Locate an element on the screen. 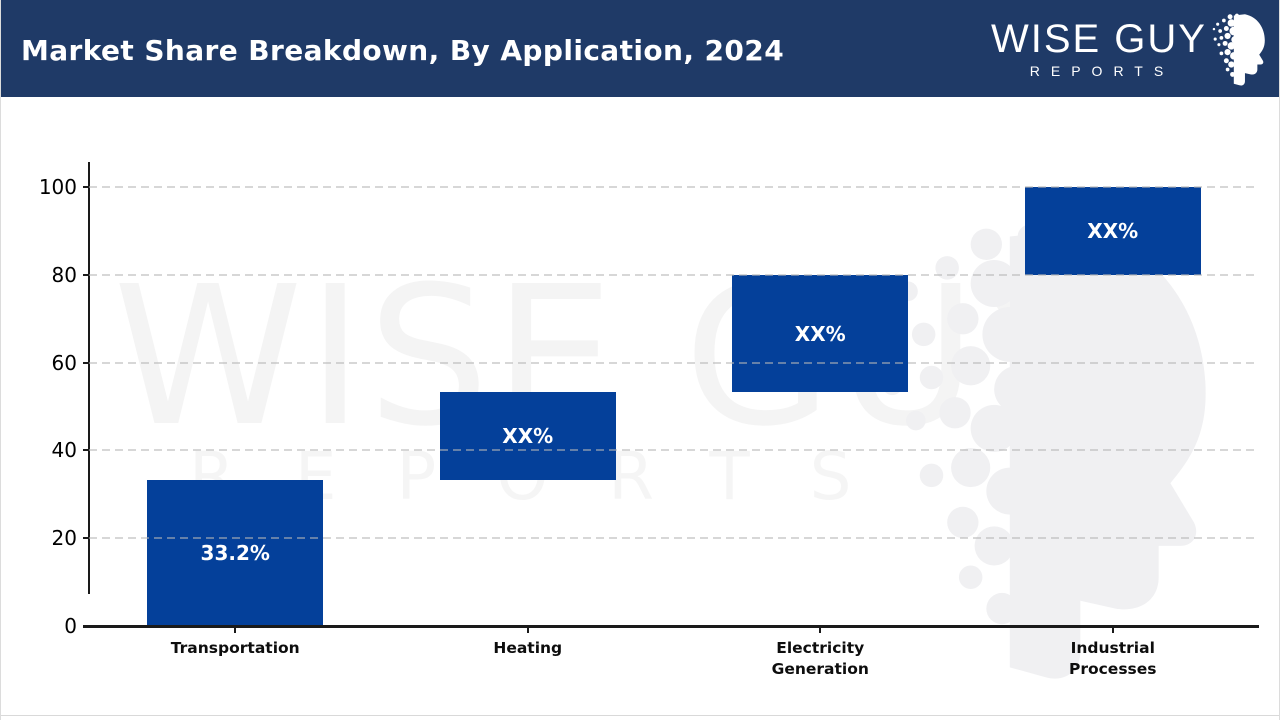 The image size is (1280, 720). bar-transportation: 33.2% is located at coordinates (235, 553).